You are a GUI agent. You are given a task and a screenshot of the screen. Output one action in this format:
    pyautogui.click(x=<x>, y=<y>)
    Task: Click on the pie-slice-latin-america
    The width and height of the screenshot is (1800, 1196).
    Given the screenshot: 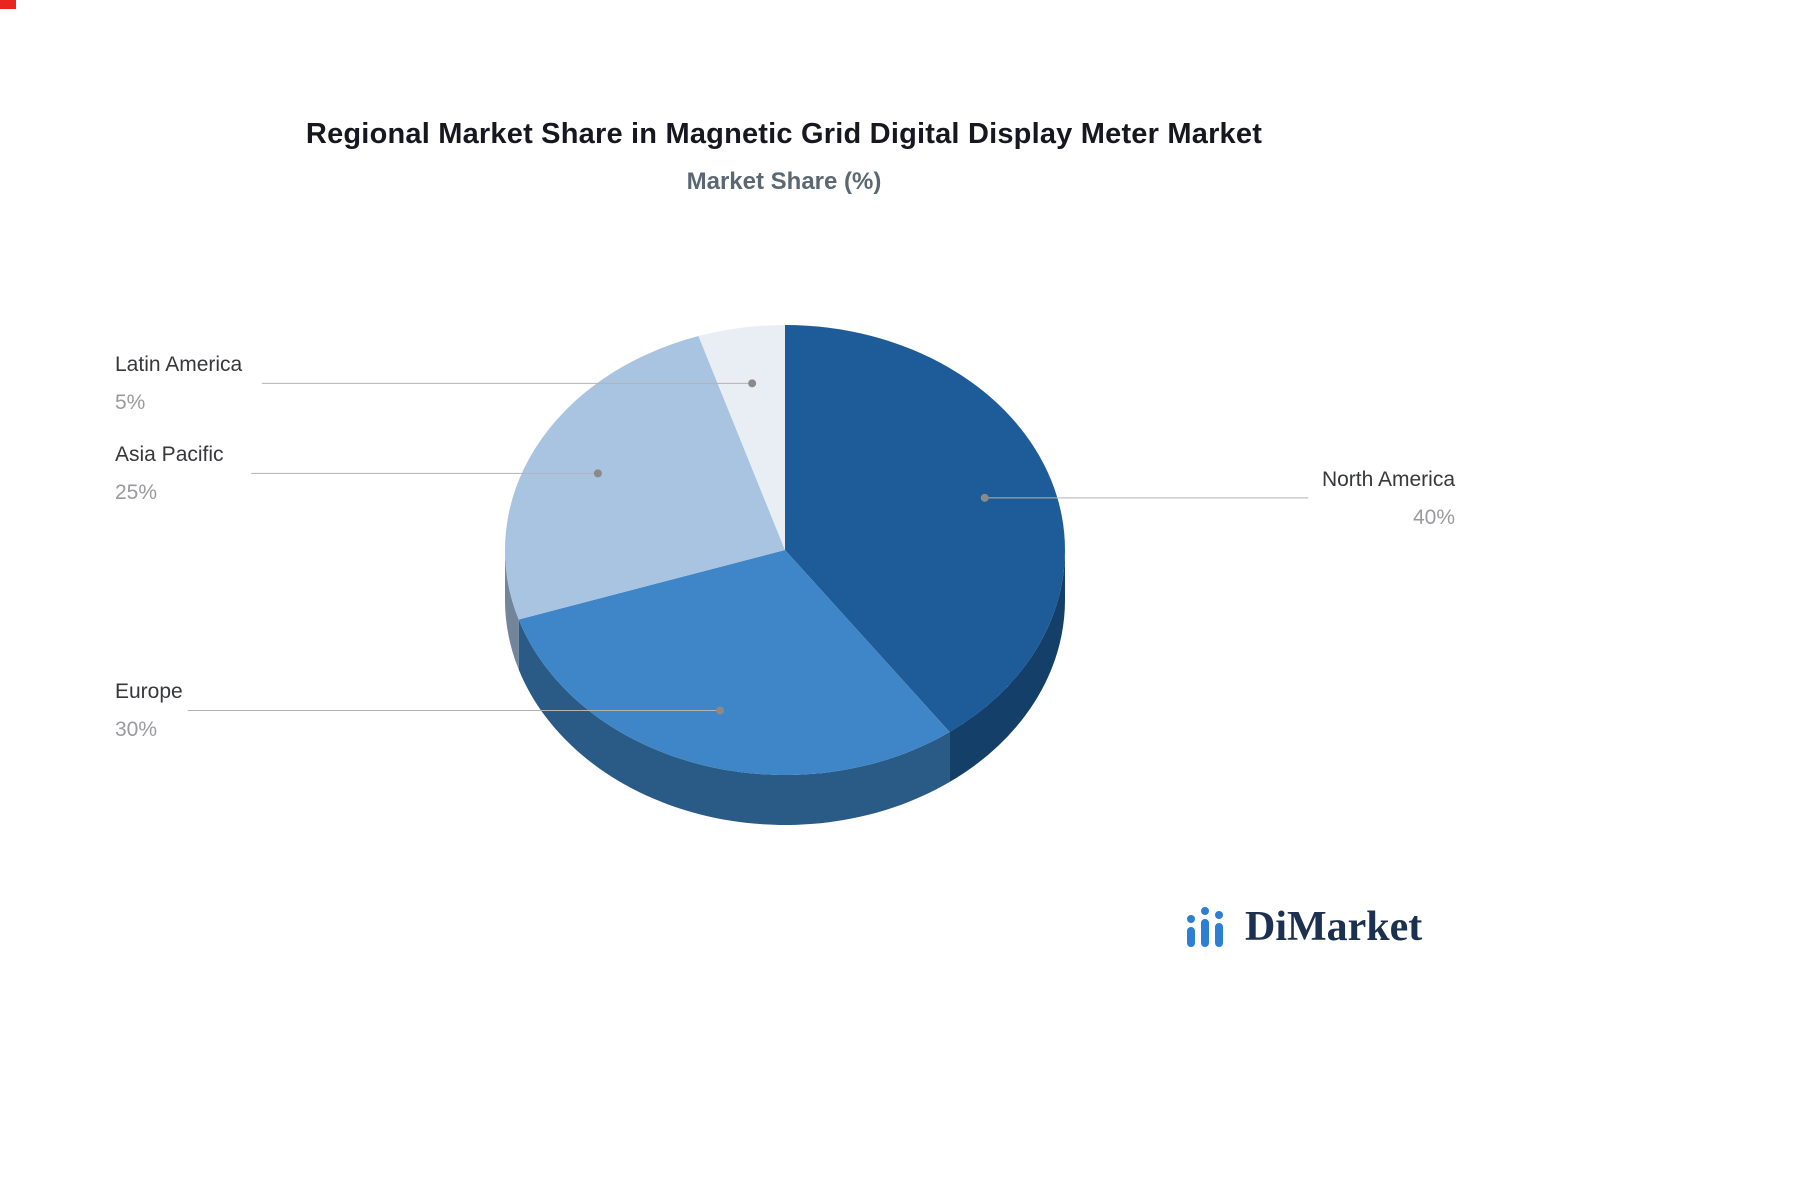 What is the action you would take?
    pyautogui.click(x=741, y=437)
    